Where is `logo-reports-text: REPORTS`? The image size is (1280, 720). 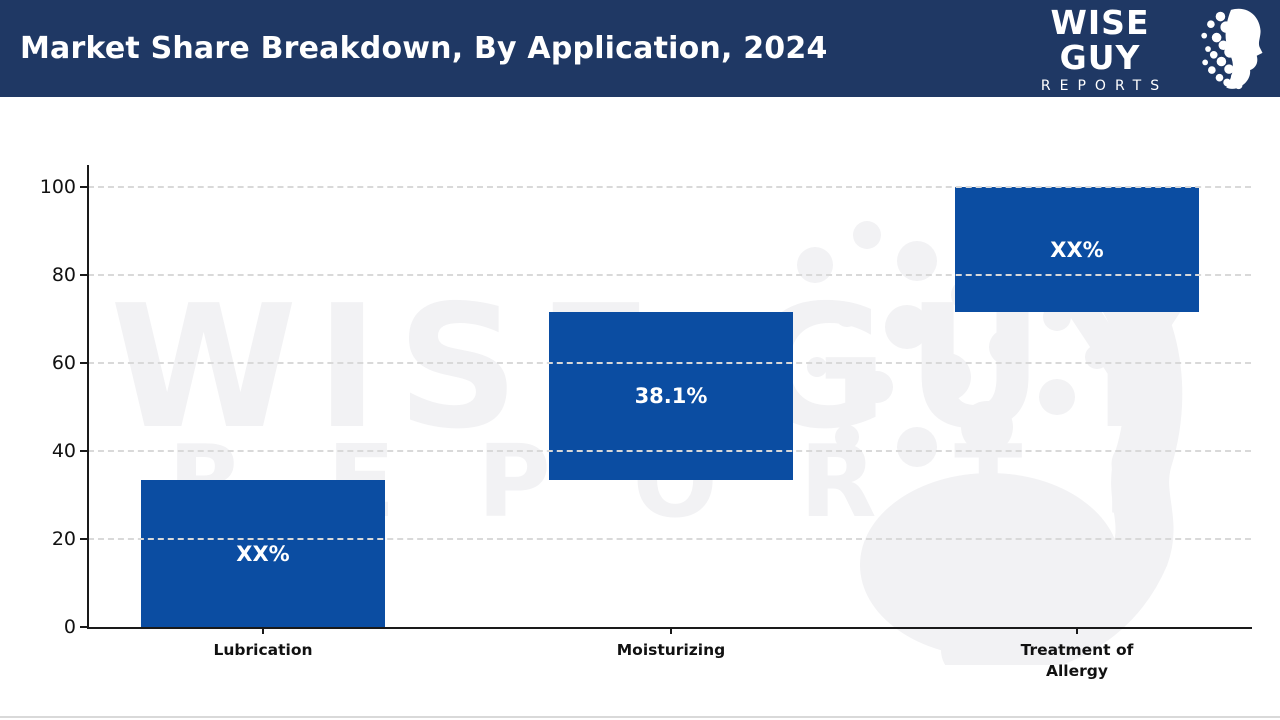 logo-reports-text: REPORTS is located at coordinates (1104, 85).